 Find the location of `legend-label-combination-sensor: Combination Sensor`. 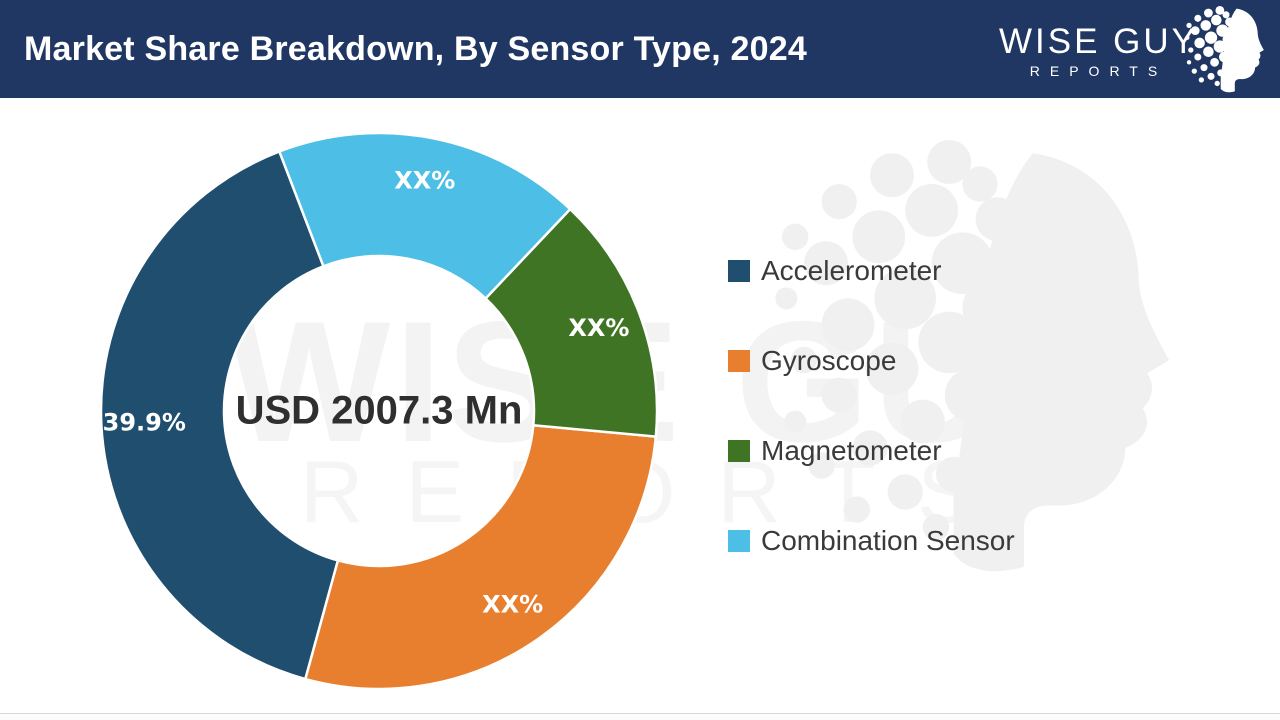

legend-label-combination-sensor: Combination Sensor is located at coordinates (888, 540).